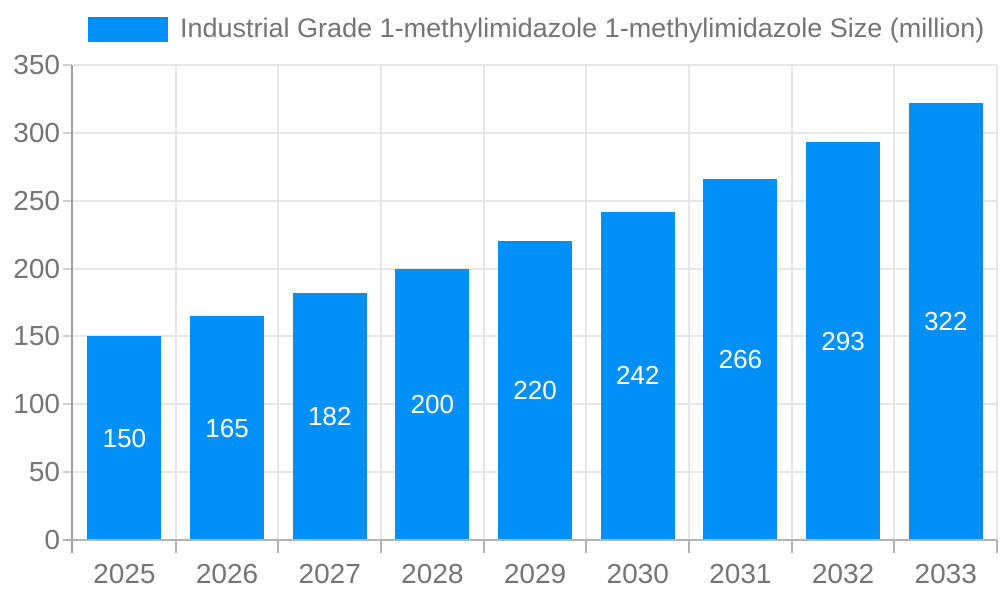 The image size is (1000, 600). I want to click on y-axis-label: 300, so click(36, 132).